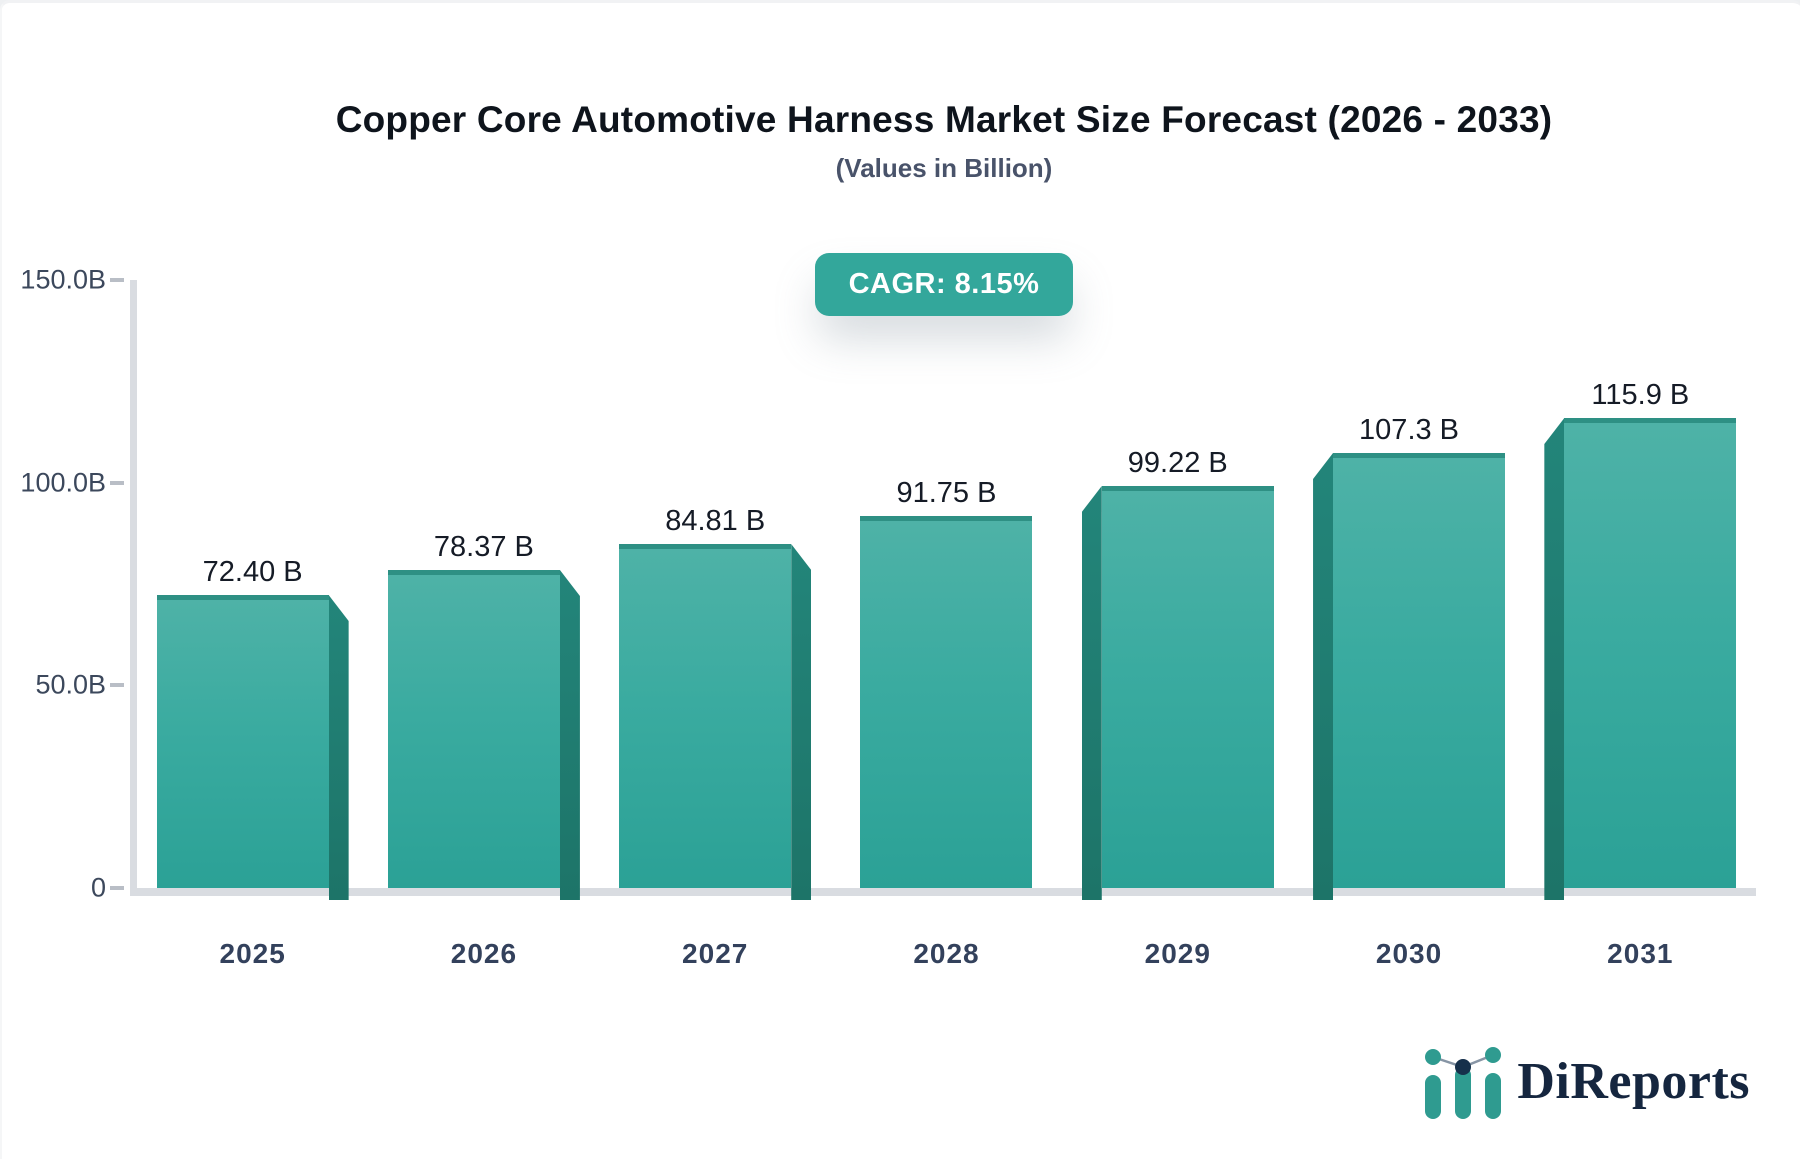  What do you see at coordinates (252, 572) in the screenshot?
I see `bar-value-label: 72.40 B` at bounding box center [252, 572].